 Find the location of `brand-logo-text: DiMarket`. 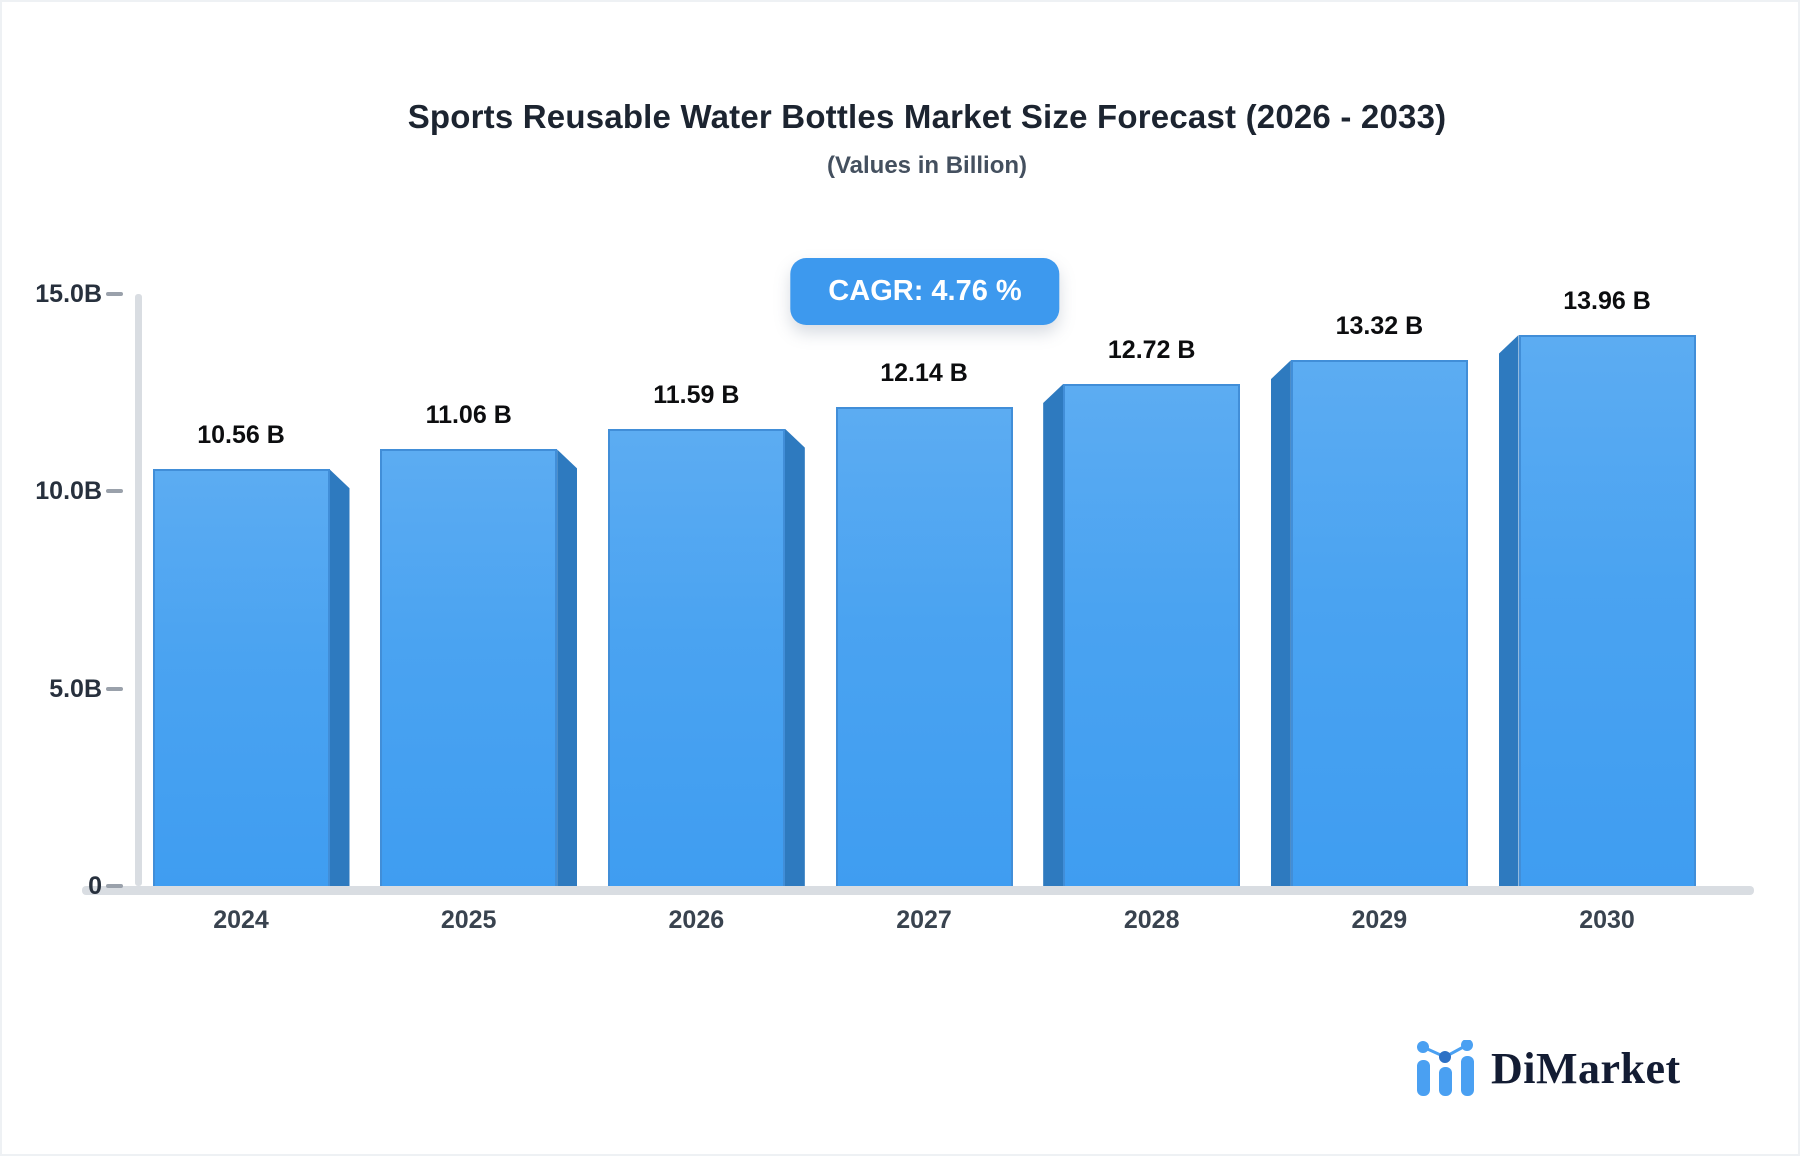

brand-logo-text: DiMarket is located at coordinates (1586, 1068).